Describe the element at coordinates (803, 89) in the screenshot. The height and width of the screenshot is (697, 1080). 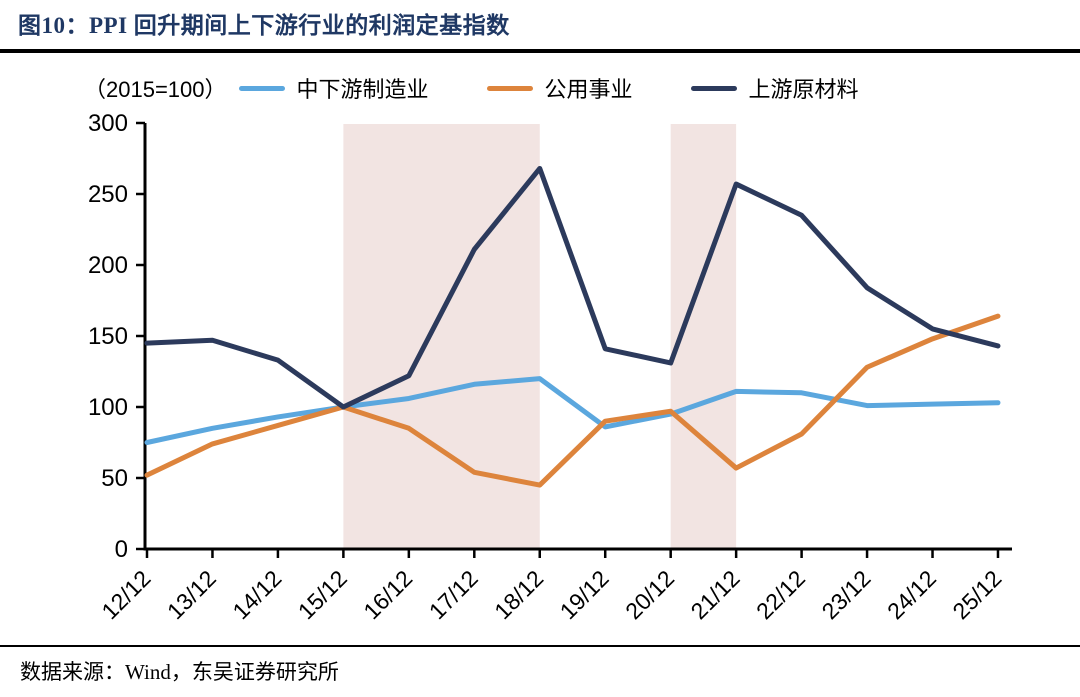
I see `legend-label: 上游原材料` at that location.